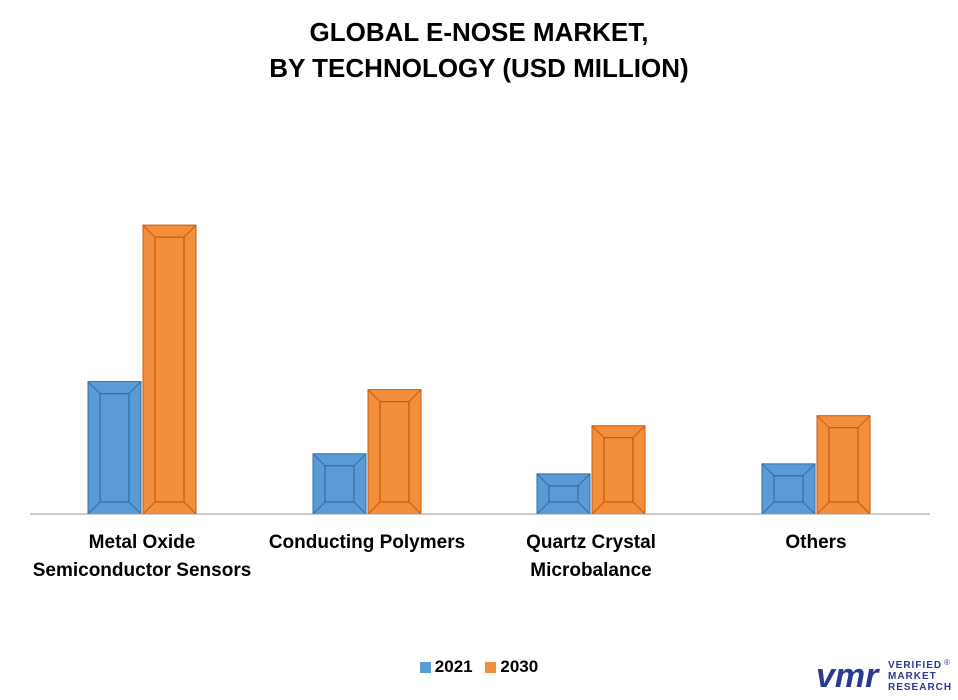 The height and width of the screenshot is (700, 958). Describe the element at coordinates (142, 557) in the screenshot. I see `x-tick-label: Metal Oxide Semiconductor Sensors` at that location.